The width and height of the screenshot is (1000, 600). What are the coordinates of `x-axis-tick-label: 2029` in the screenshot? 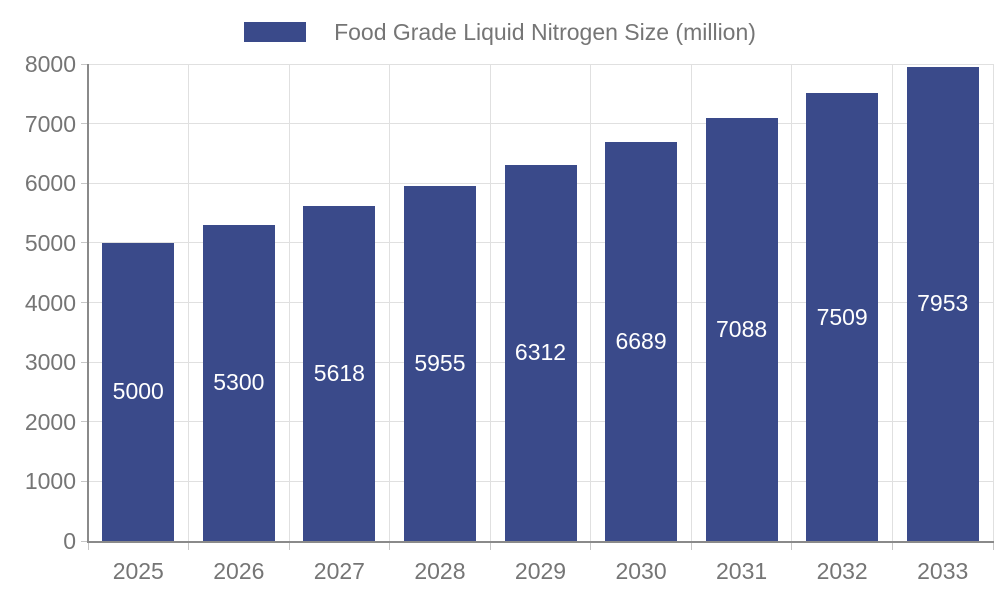 It's located at (540, 571).